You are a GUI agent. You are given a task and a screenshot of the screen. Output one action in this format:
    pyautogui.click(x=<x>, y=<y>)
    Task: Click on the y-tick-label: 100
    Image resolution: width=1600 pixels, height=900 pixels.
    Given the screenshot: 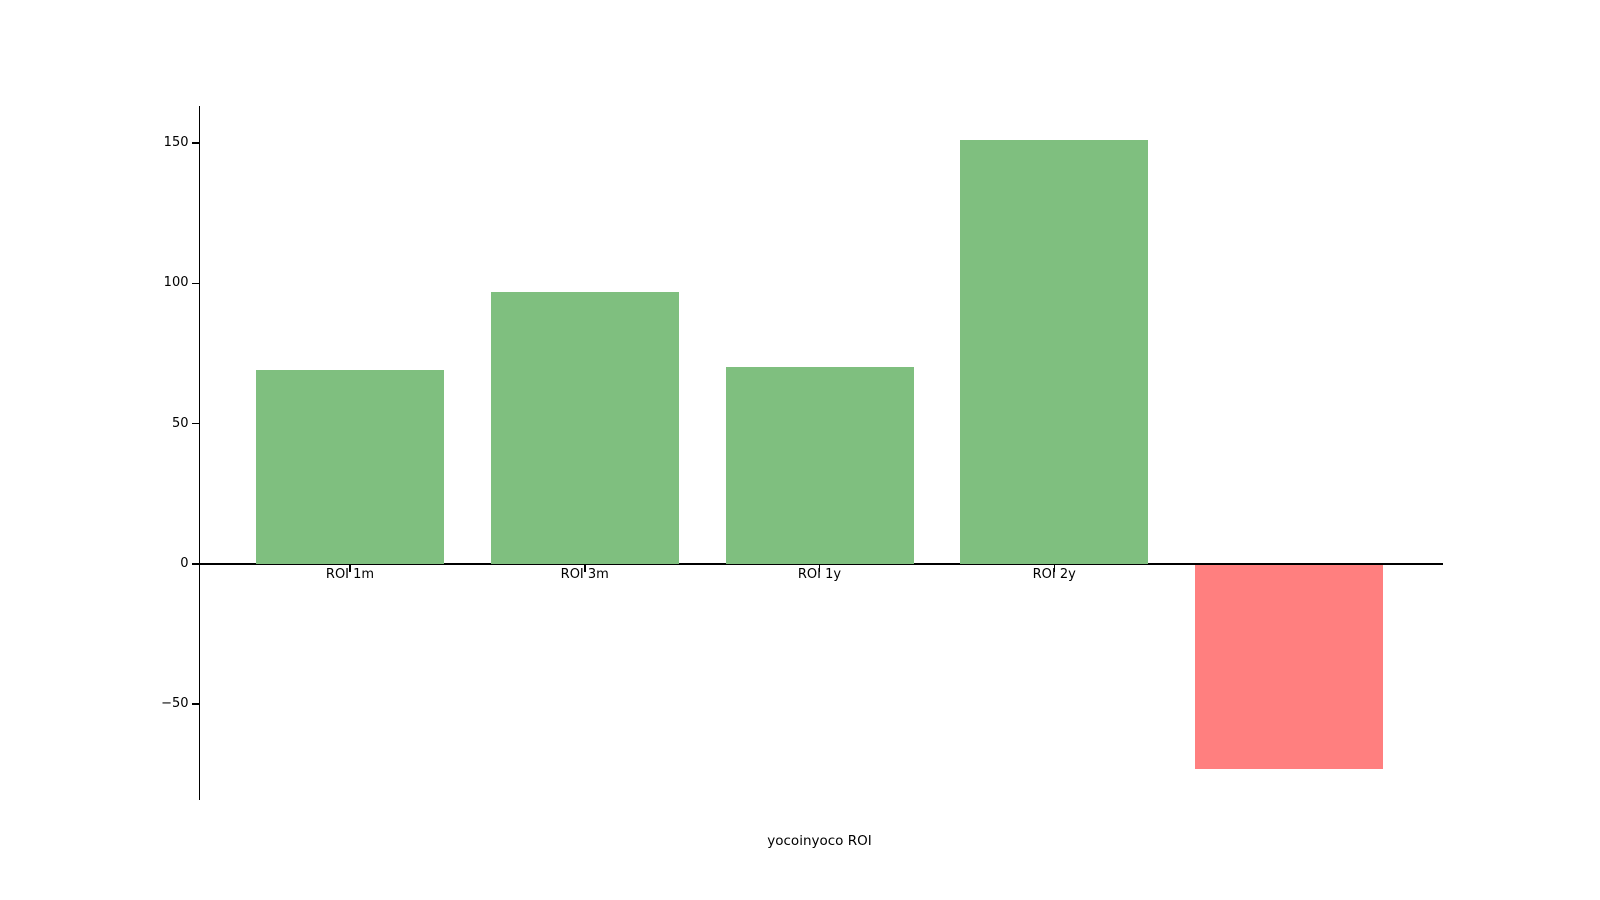 What is the action you would take?
    pyautogui.click(x=176, y=283)
    